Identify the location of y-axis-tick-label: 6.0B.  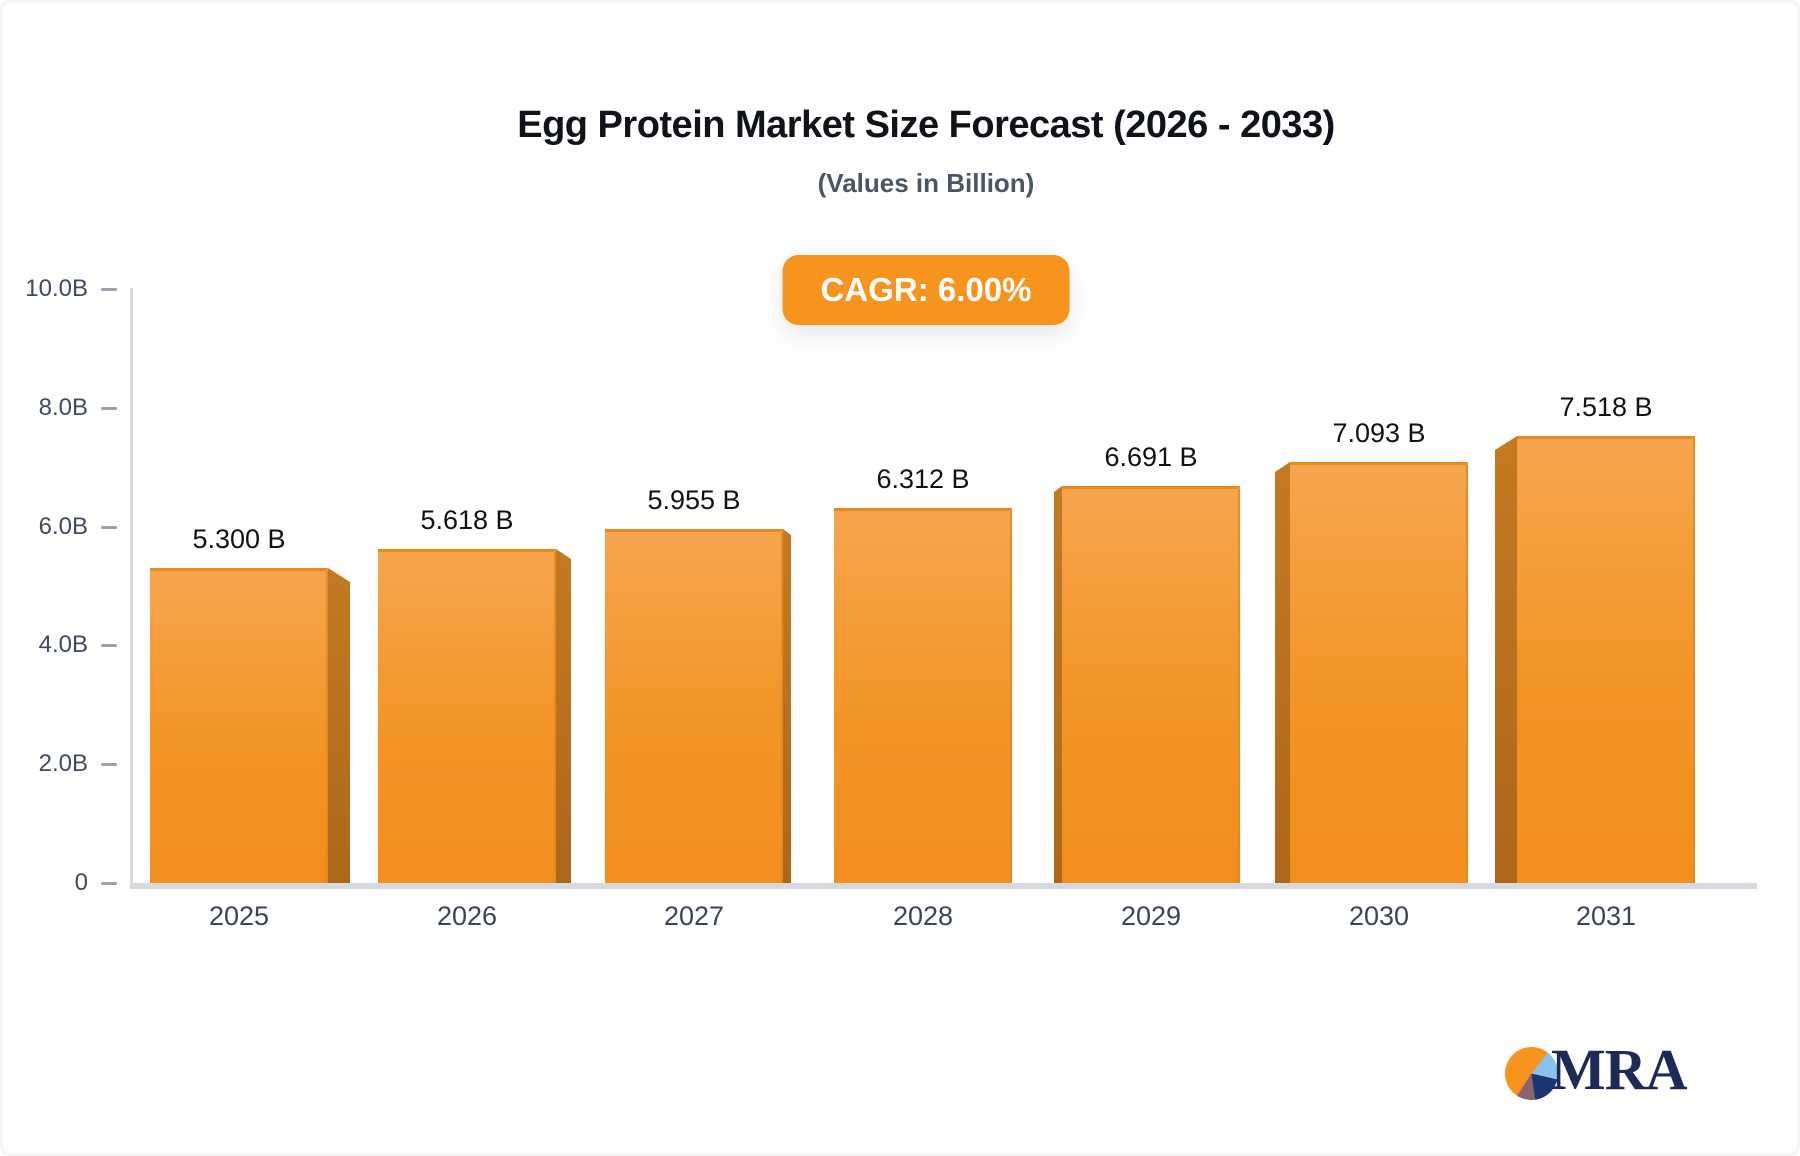
(63, 526).